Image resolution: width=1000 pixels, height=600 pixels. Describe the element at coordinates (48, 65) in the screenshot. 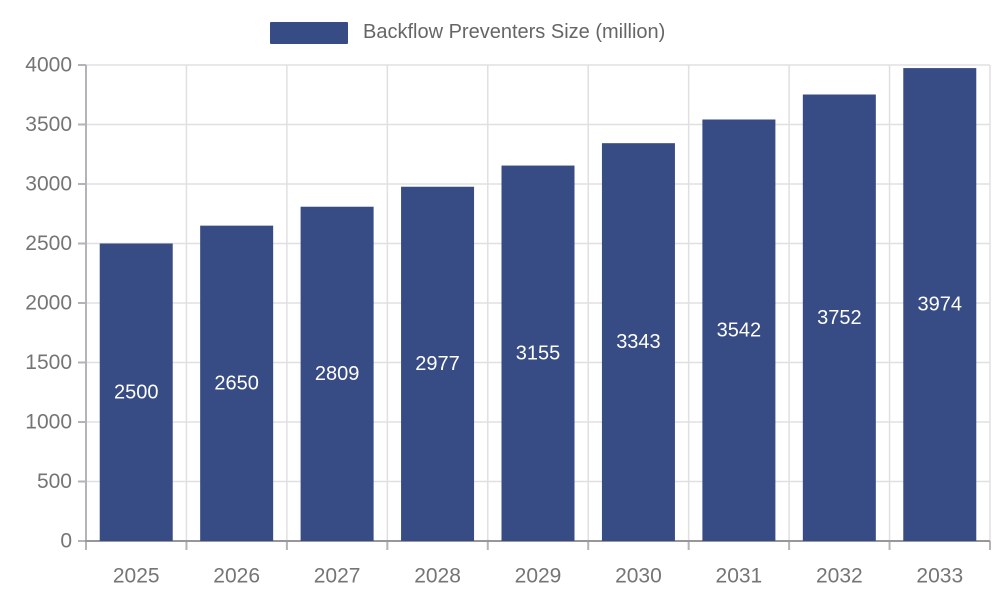

I see `y-tick-label: 4000` at that location.